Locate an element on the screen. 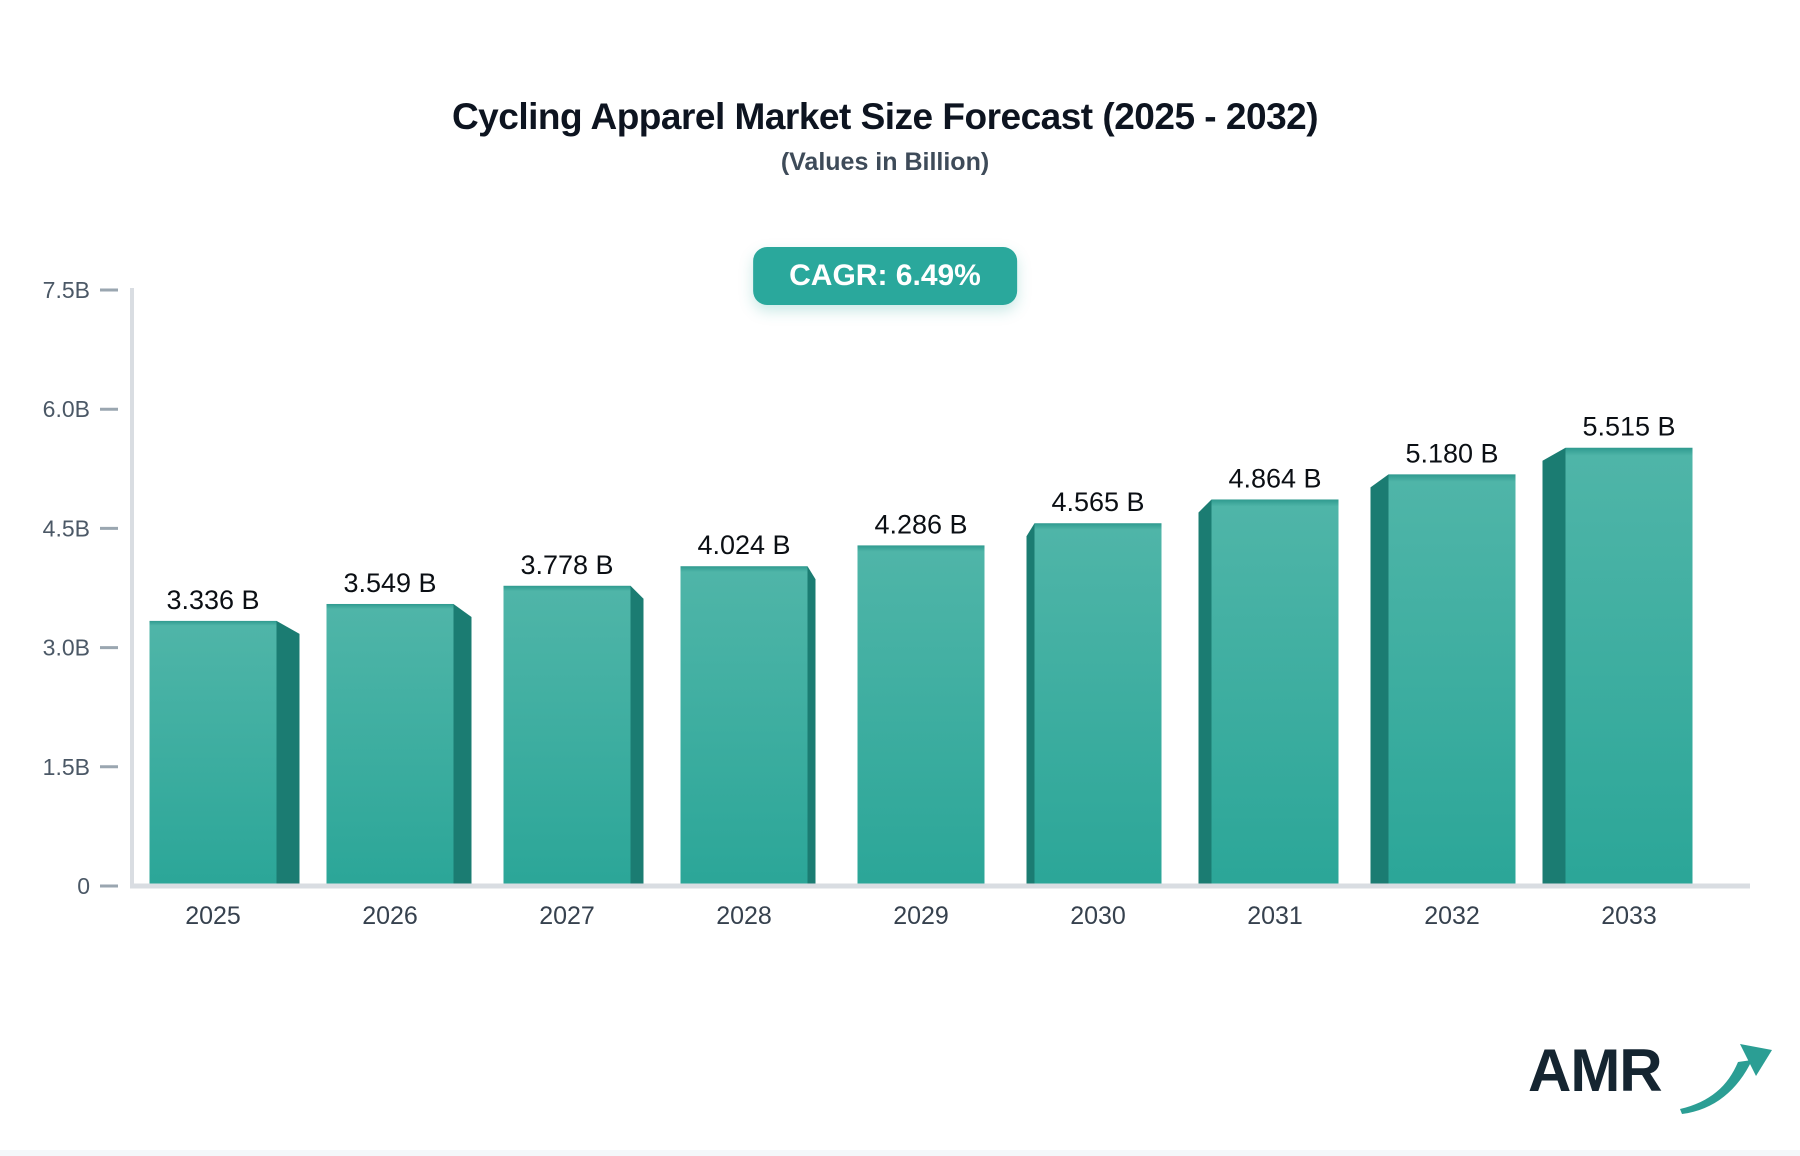  page-bottom-strip is located at coordinates (900, 1153).